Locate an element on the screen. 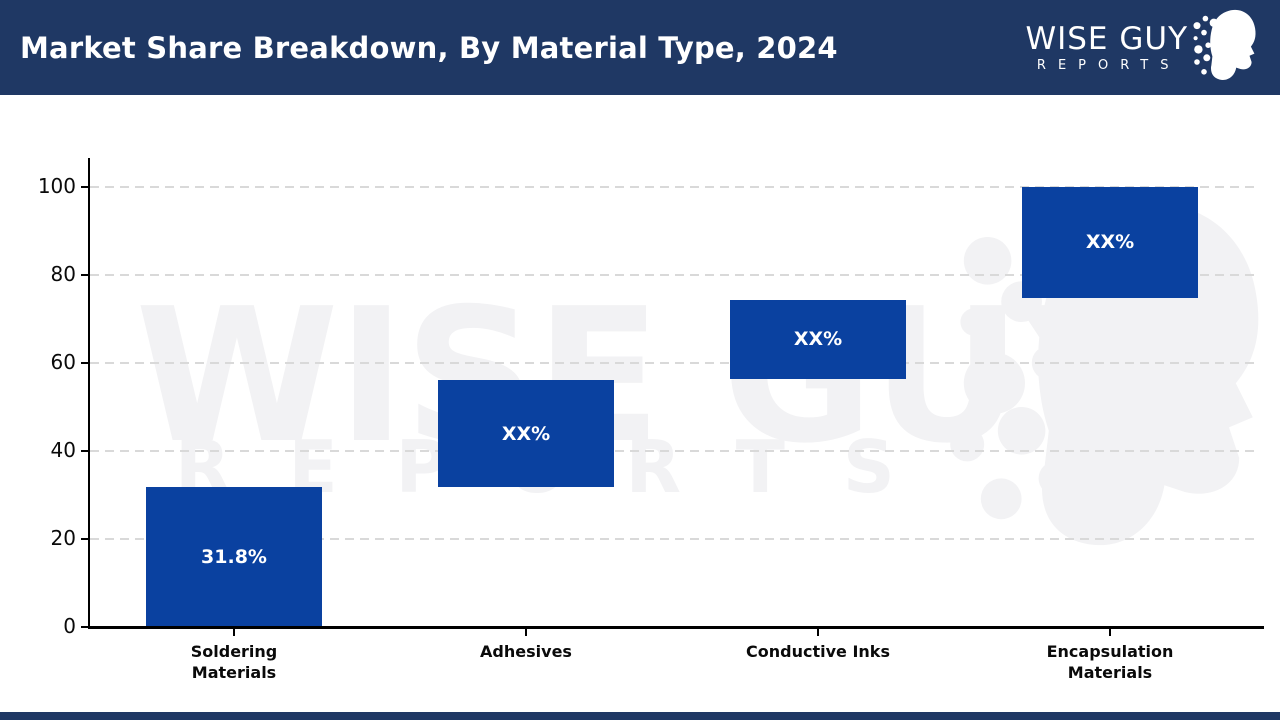 The width and height of the screenshot is (1280, 720). wiseguy-logo-text: WISE GUY REPORTS is located at coordinates (1106, 48).